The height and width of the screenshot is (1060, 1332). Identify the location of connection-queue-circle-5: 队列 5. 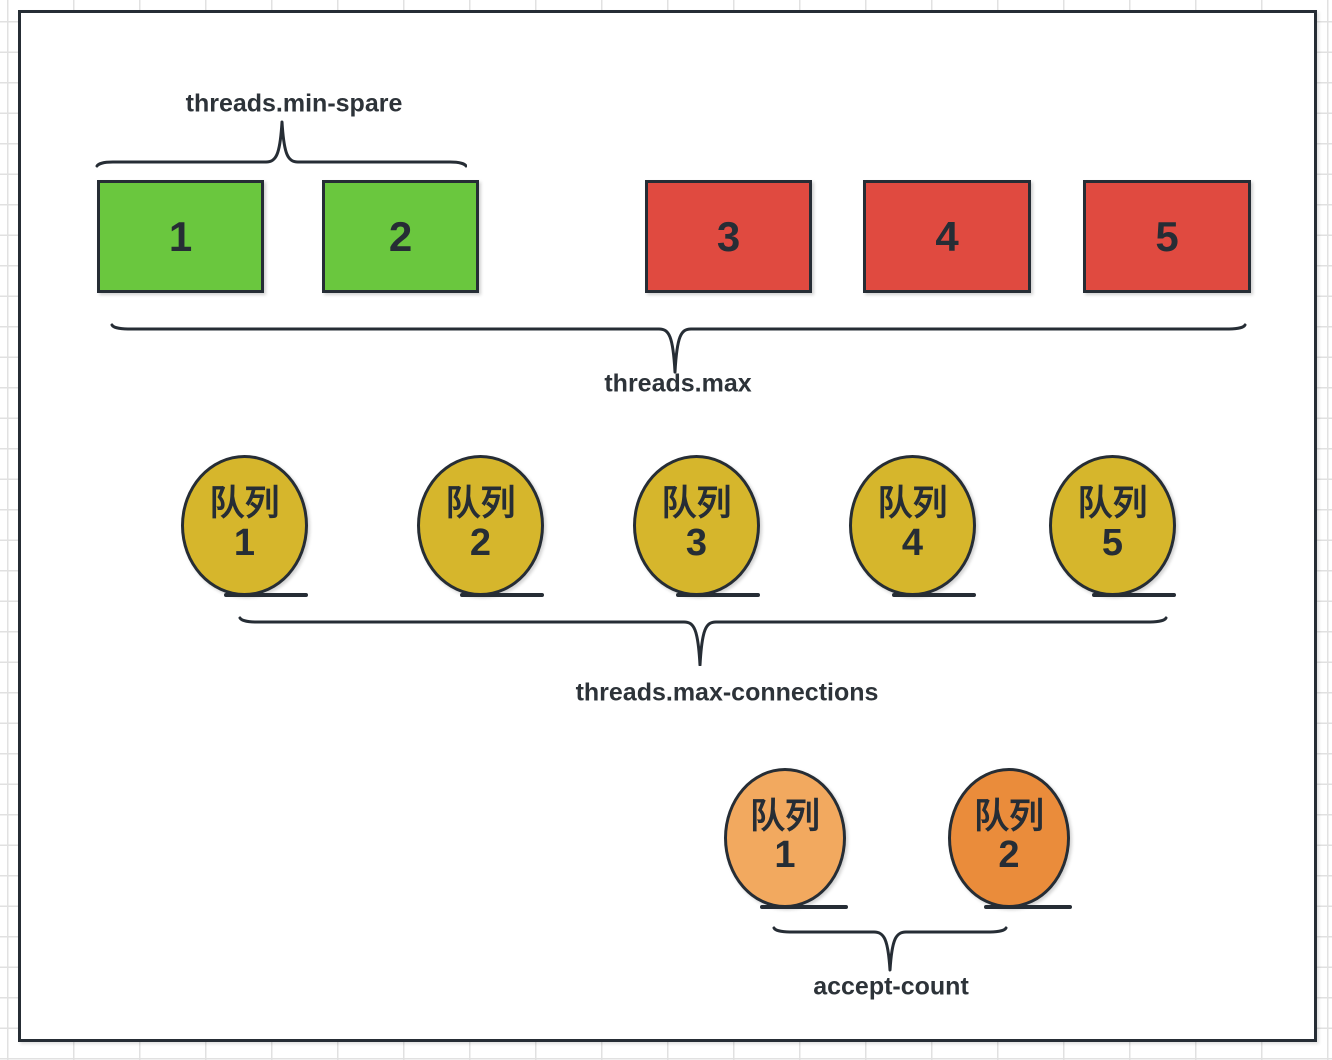
(1112, 525).